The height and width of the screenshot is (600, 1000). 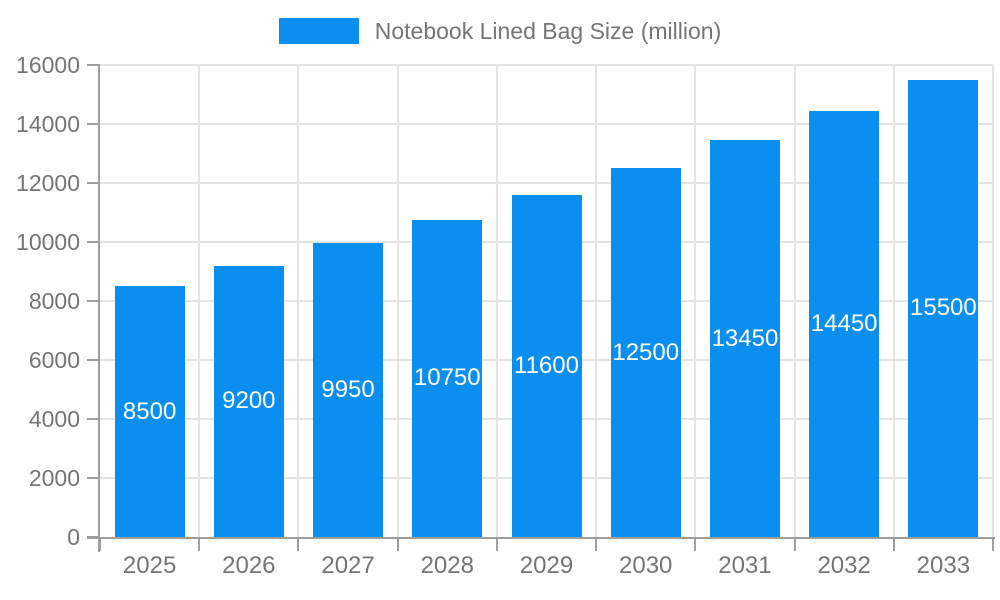 What do you see at coordinates (249, 565) in the screenshot?
I see `x-axis-tick-label: 2026` at bounding box center [249, 565].